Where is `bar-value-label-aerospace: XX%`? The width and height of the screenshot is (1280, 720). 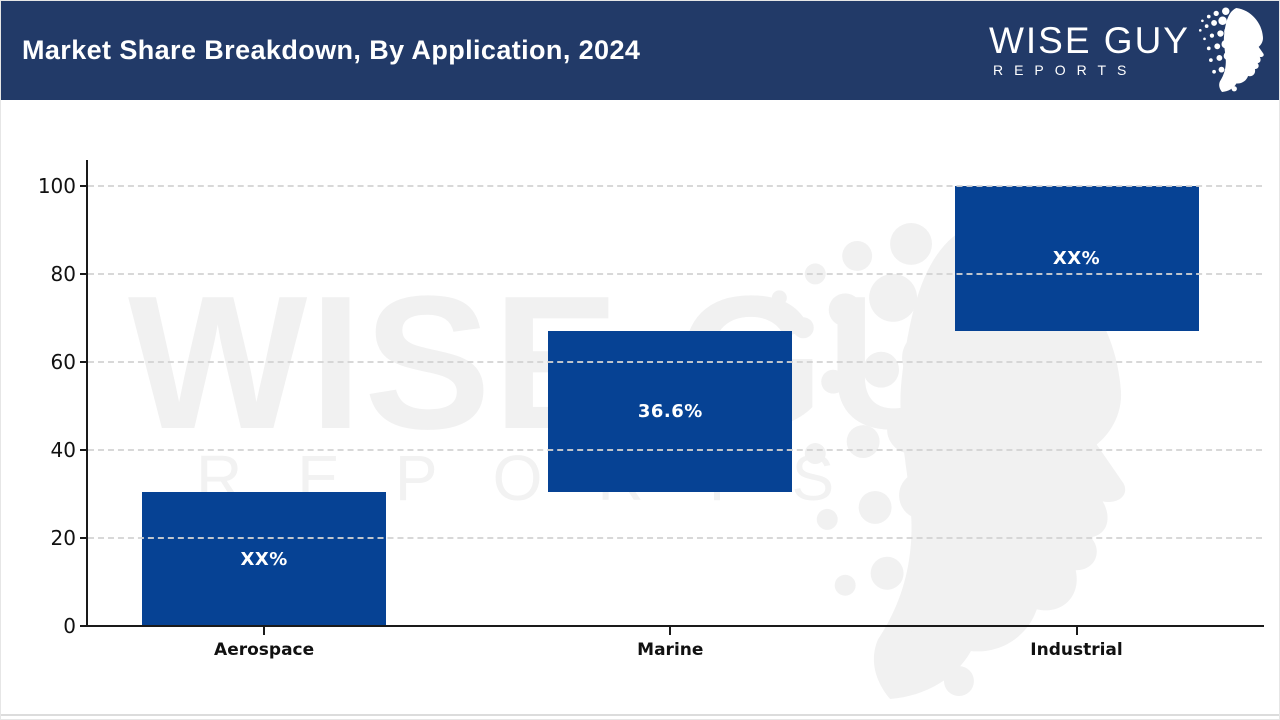
bar-value-label-aerospace: XX% is located at coordinates (264, 559).